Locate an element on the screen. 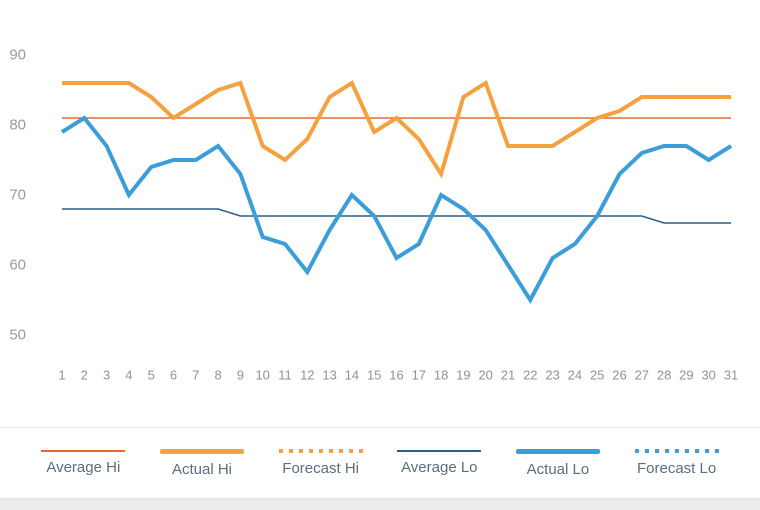 The image size is (760, 510). x-axis-label-18: 18 is located at coordinates (441, 375).